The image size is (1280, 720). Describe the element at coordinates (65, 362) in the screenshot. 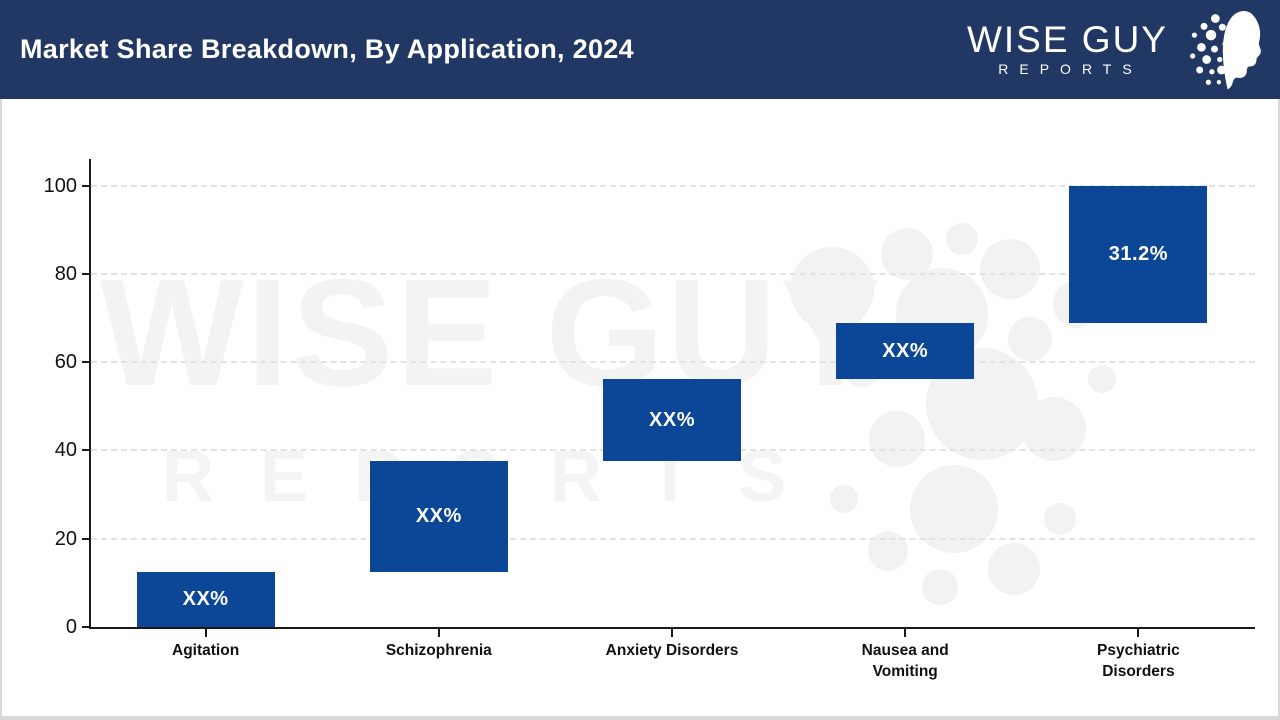

I see `y-axis-tick-label: 60` at that location.